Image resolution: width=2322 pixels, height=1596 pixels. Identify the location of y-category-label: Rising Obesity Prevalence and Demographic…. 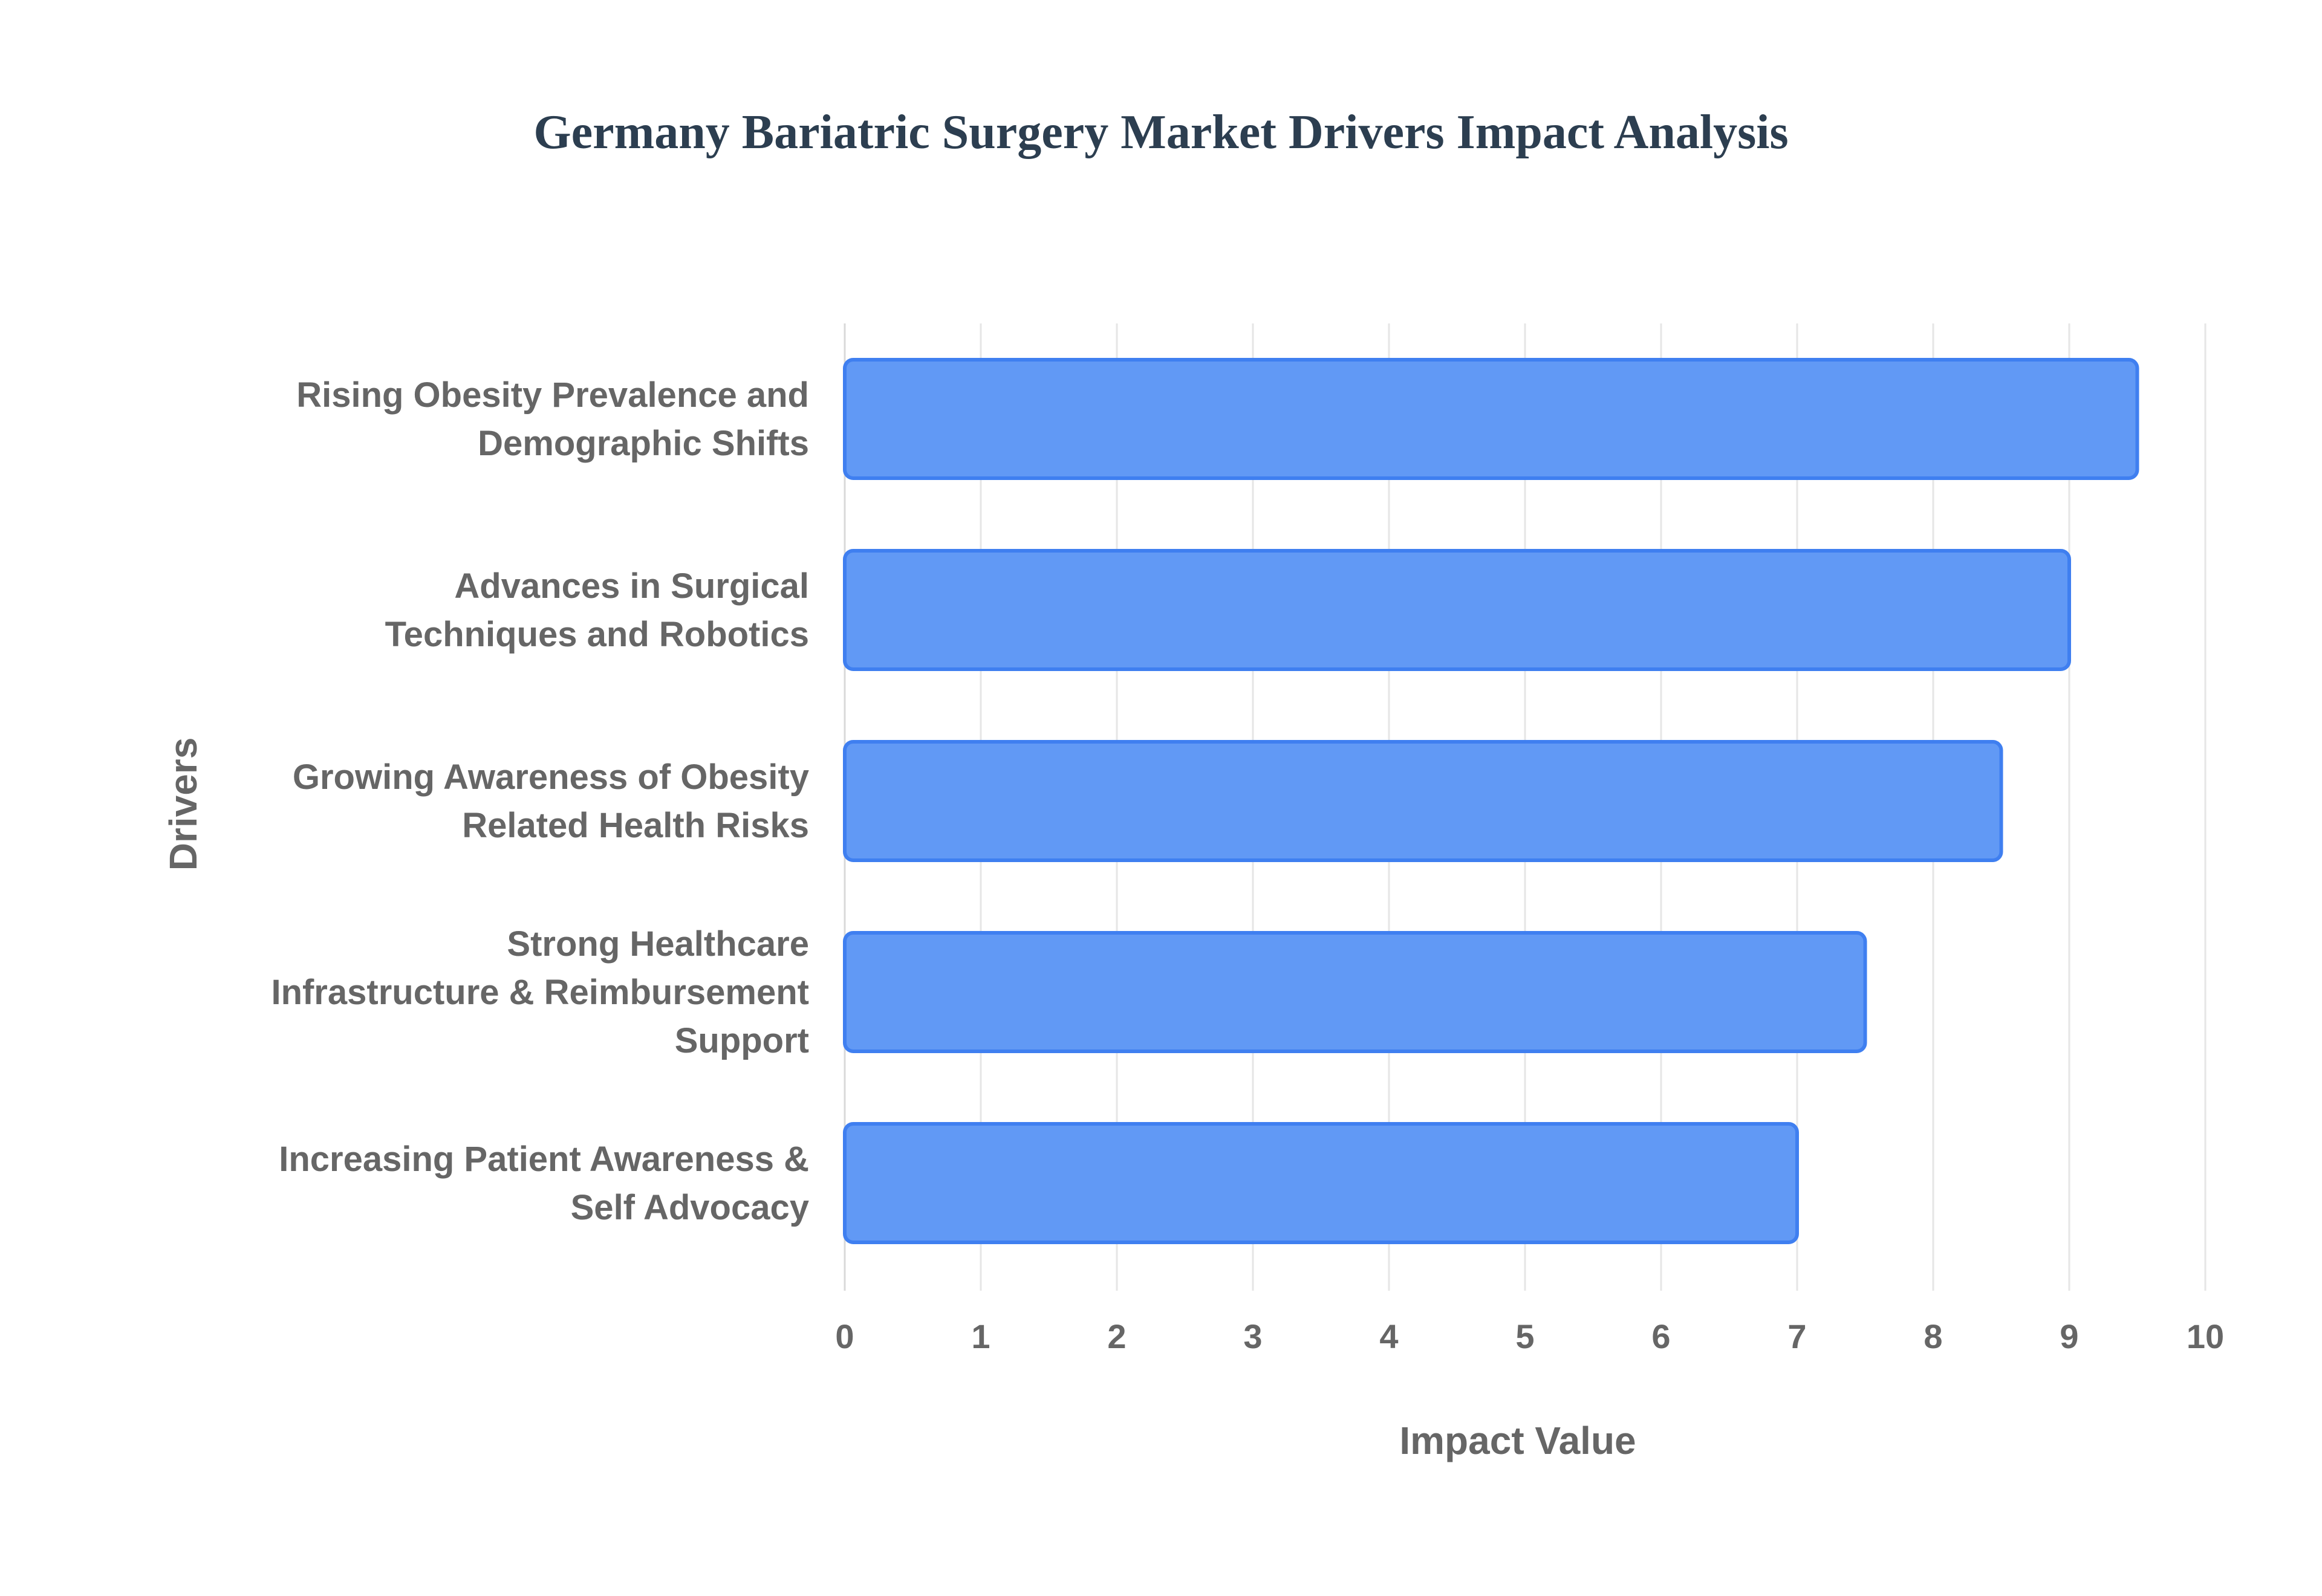
(552, 419).